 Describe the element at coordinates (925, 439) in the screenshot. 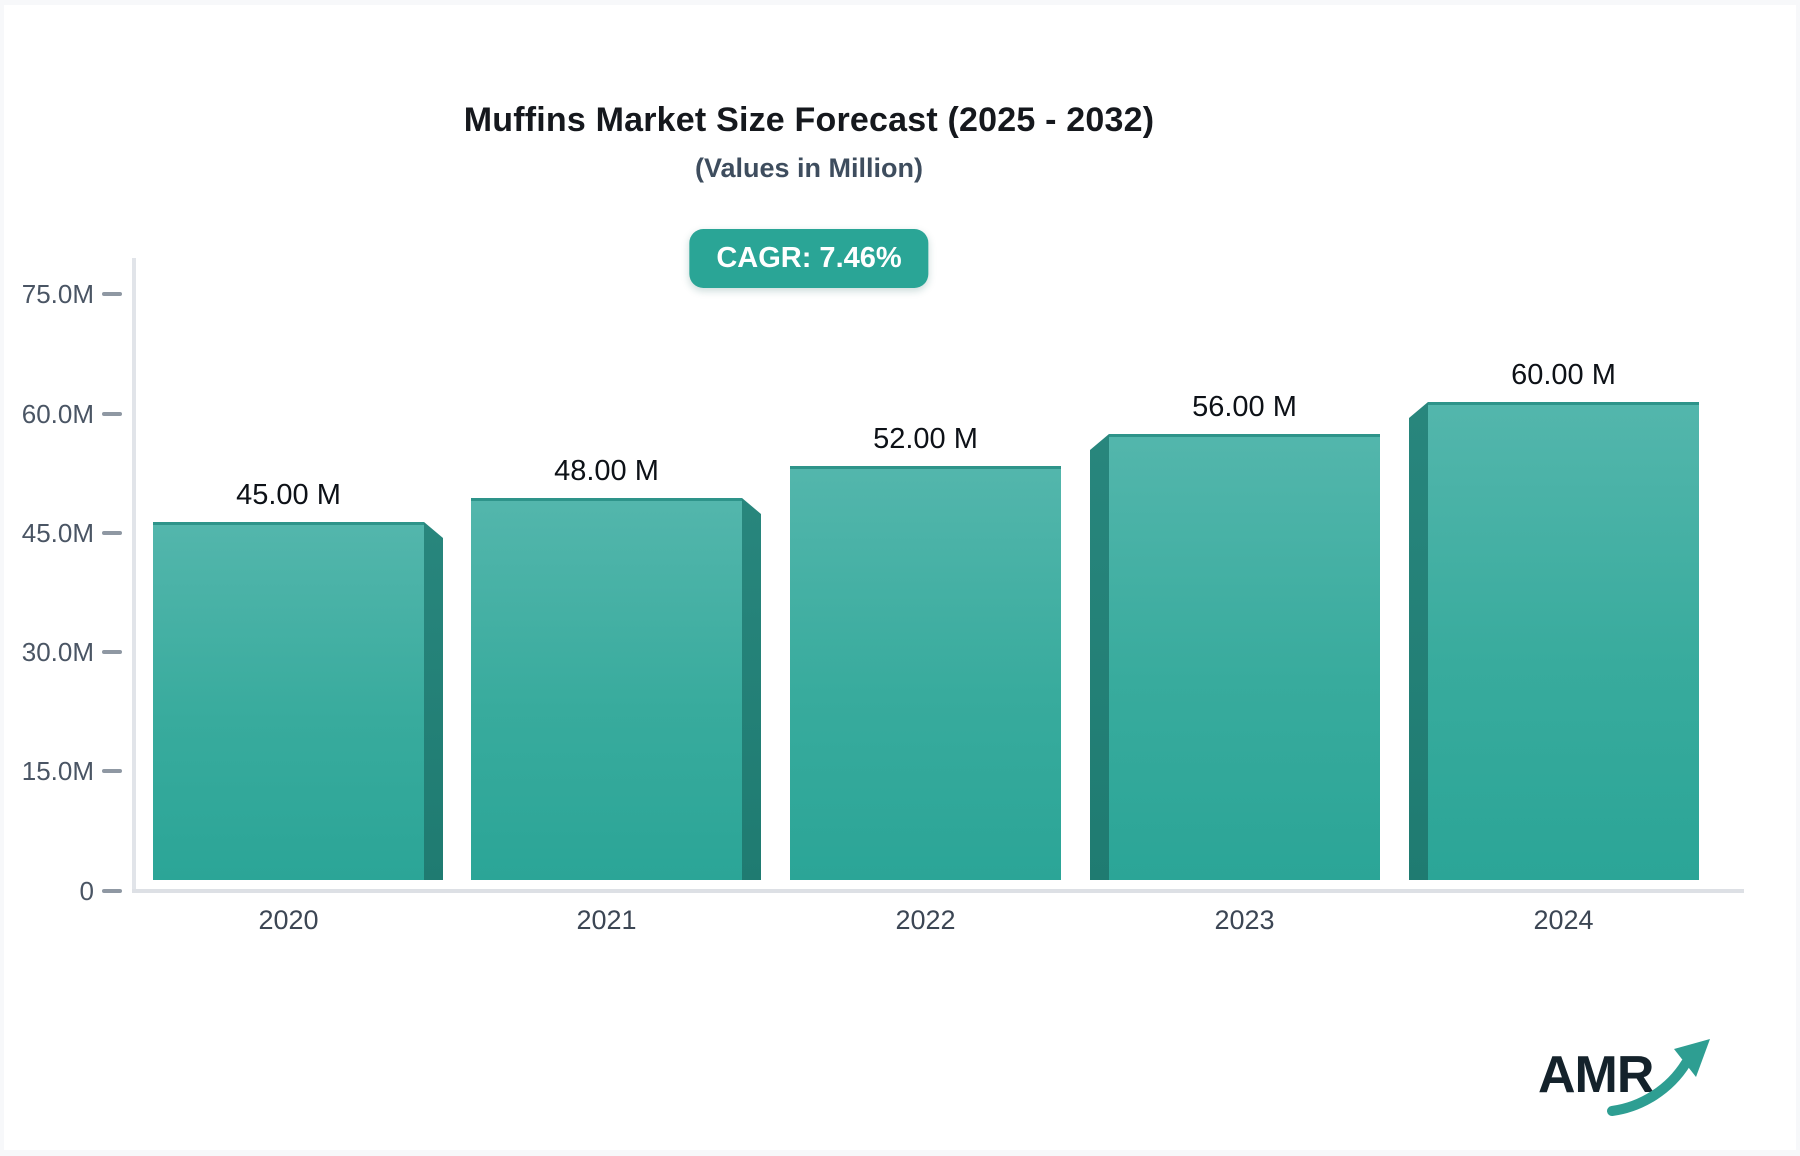

I see `bar-value-label: 52.00 M` at that location.